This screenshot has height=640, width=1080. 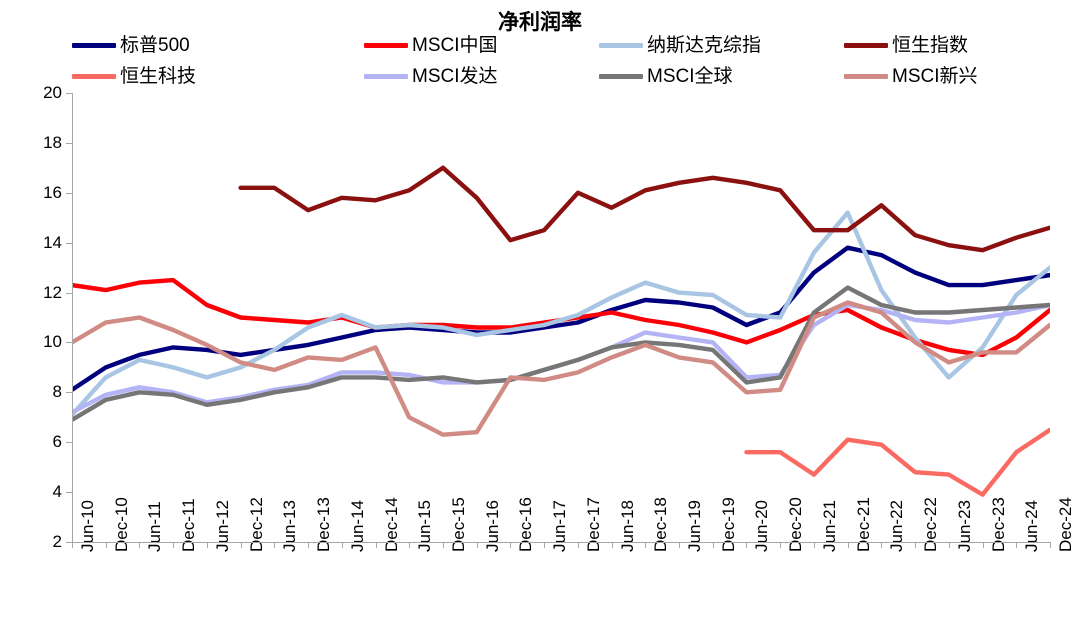 What do you see at coordinates (561, 542) in the screenshot?
I see `x-axis-line` at bounding box center [561, 542].